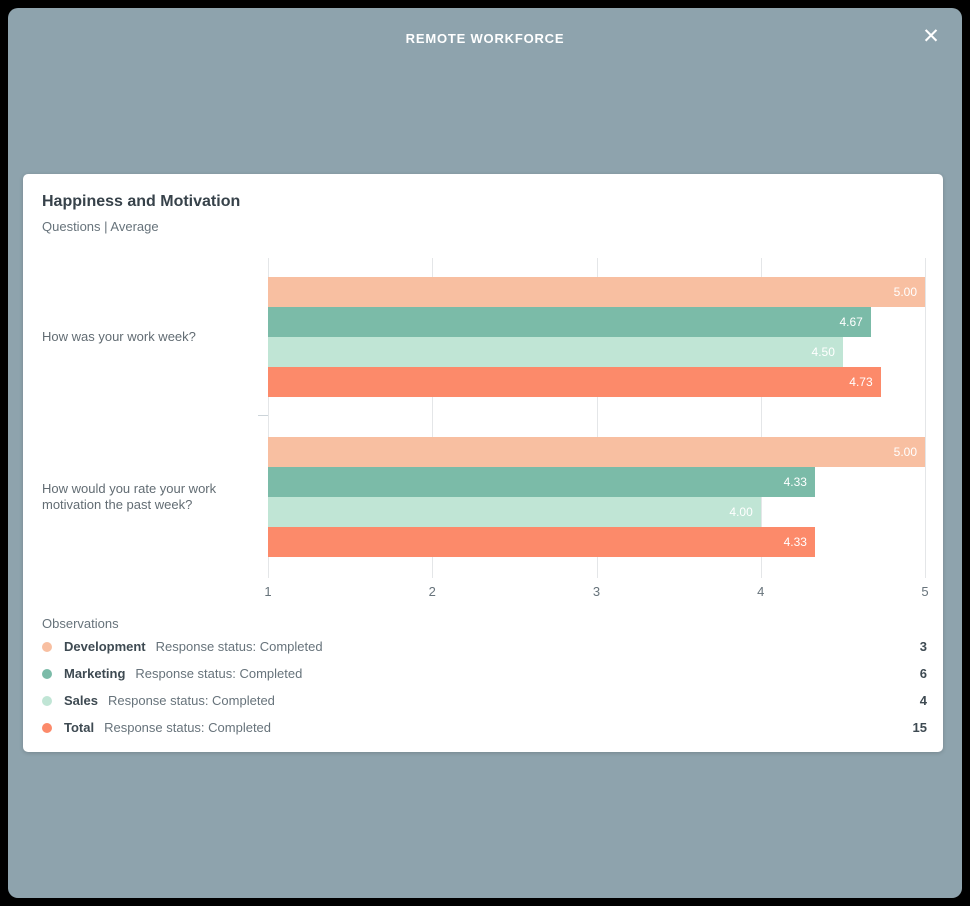 The width and height of the screenshot is (970, 906). I want to click on close-icon: ✕, so click(931, 36).